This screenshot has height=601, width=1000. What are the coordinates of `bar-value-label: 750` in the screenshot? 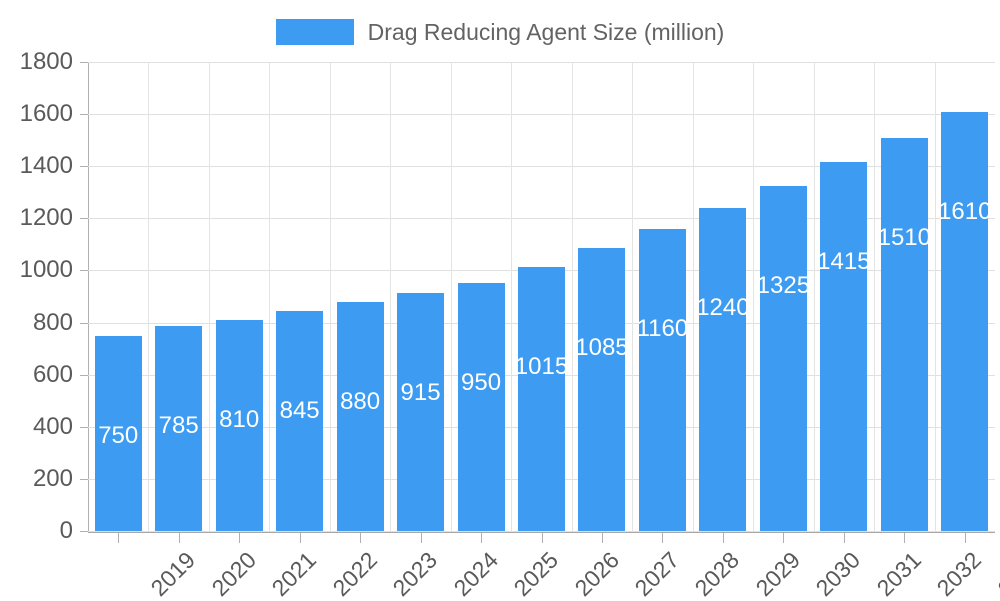 It's located at (118, 435).